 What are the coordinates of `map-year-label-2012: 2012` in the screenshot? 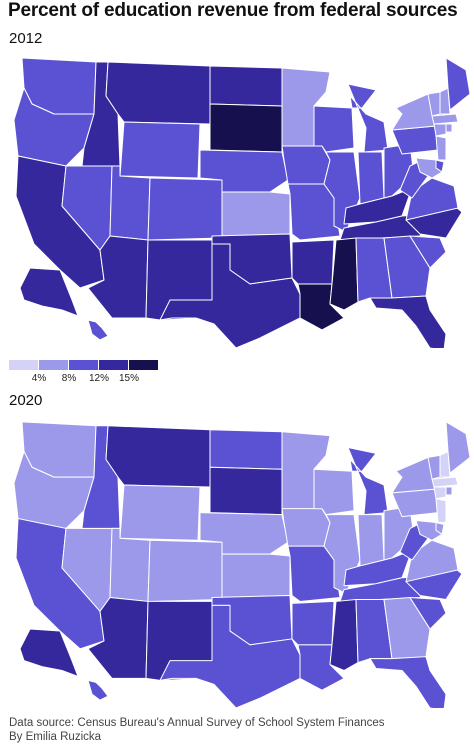 It's located at (26, 38).